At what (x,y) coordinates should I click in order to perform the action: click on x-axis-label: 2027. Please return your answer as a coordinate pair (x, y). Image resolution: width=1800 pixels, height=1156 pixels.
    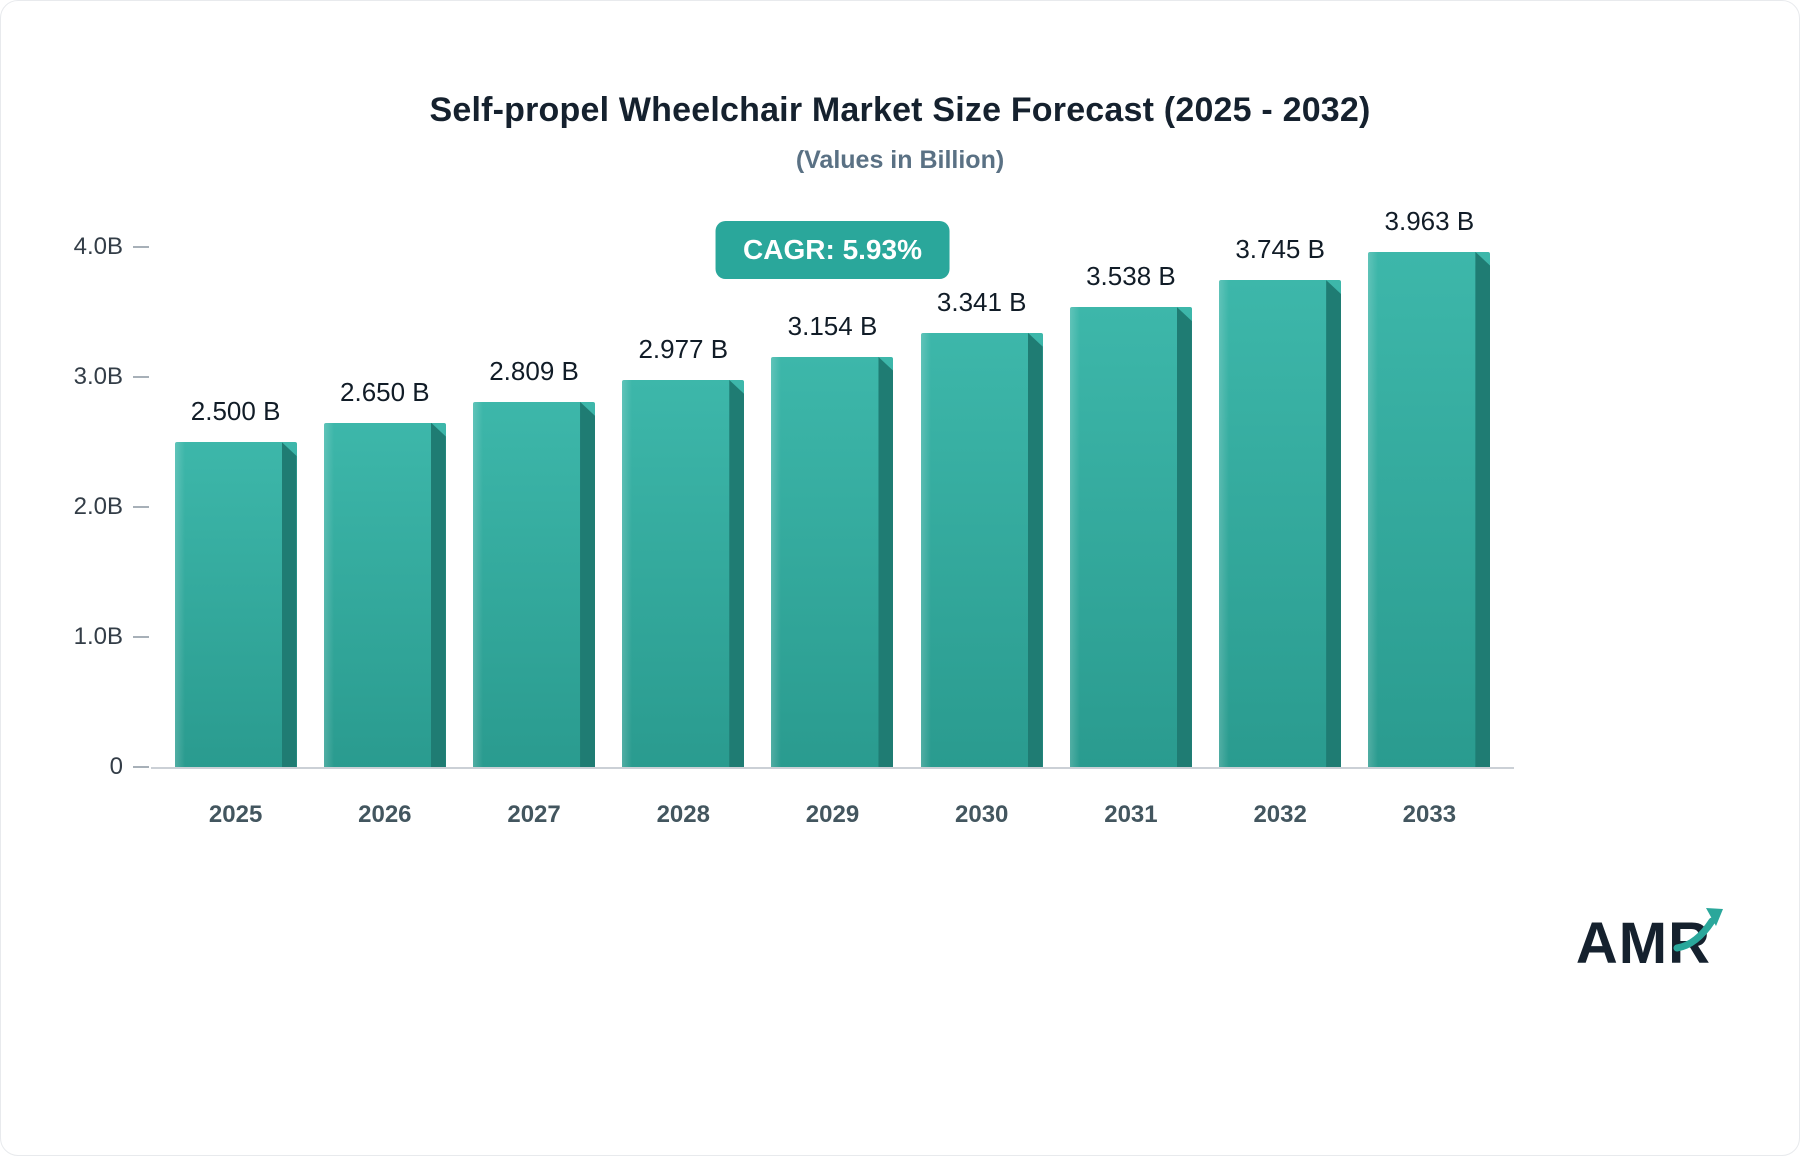
    Looking at the image, I should click on (534, 814).